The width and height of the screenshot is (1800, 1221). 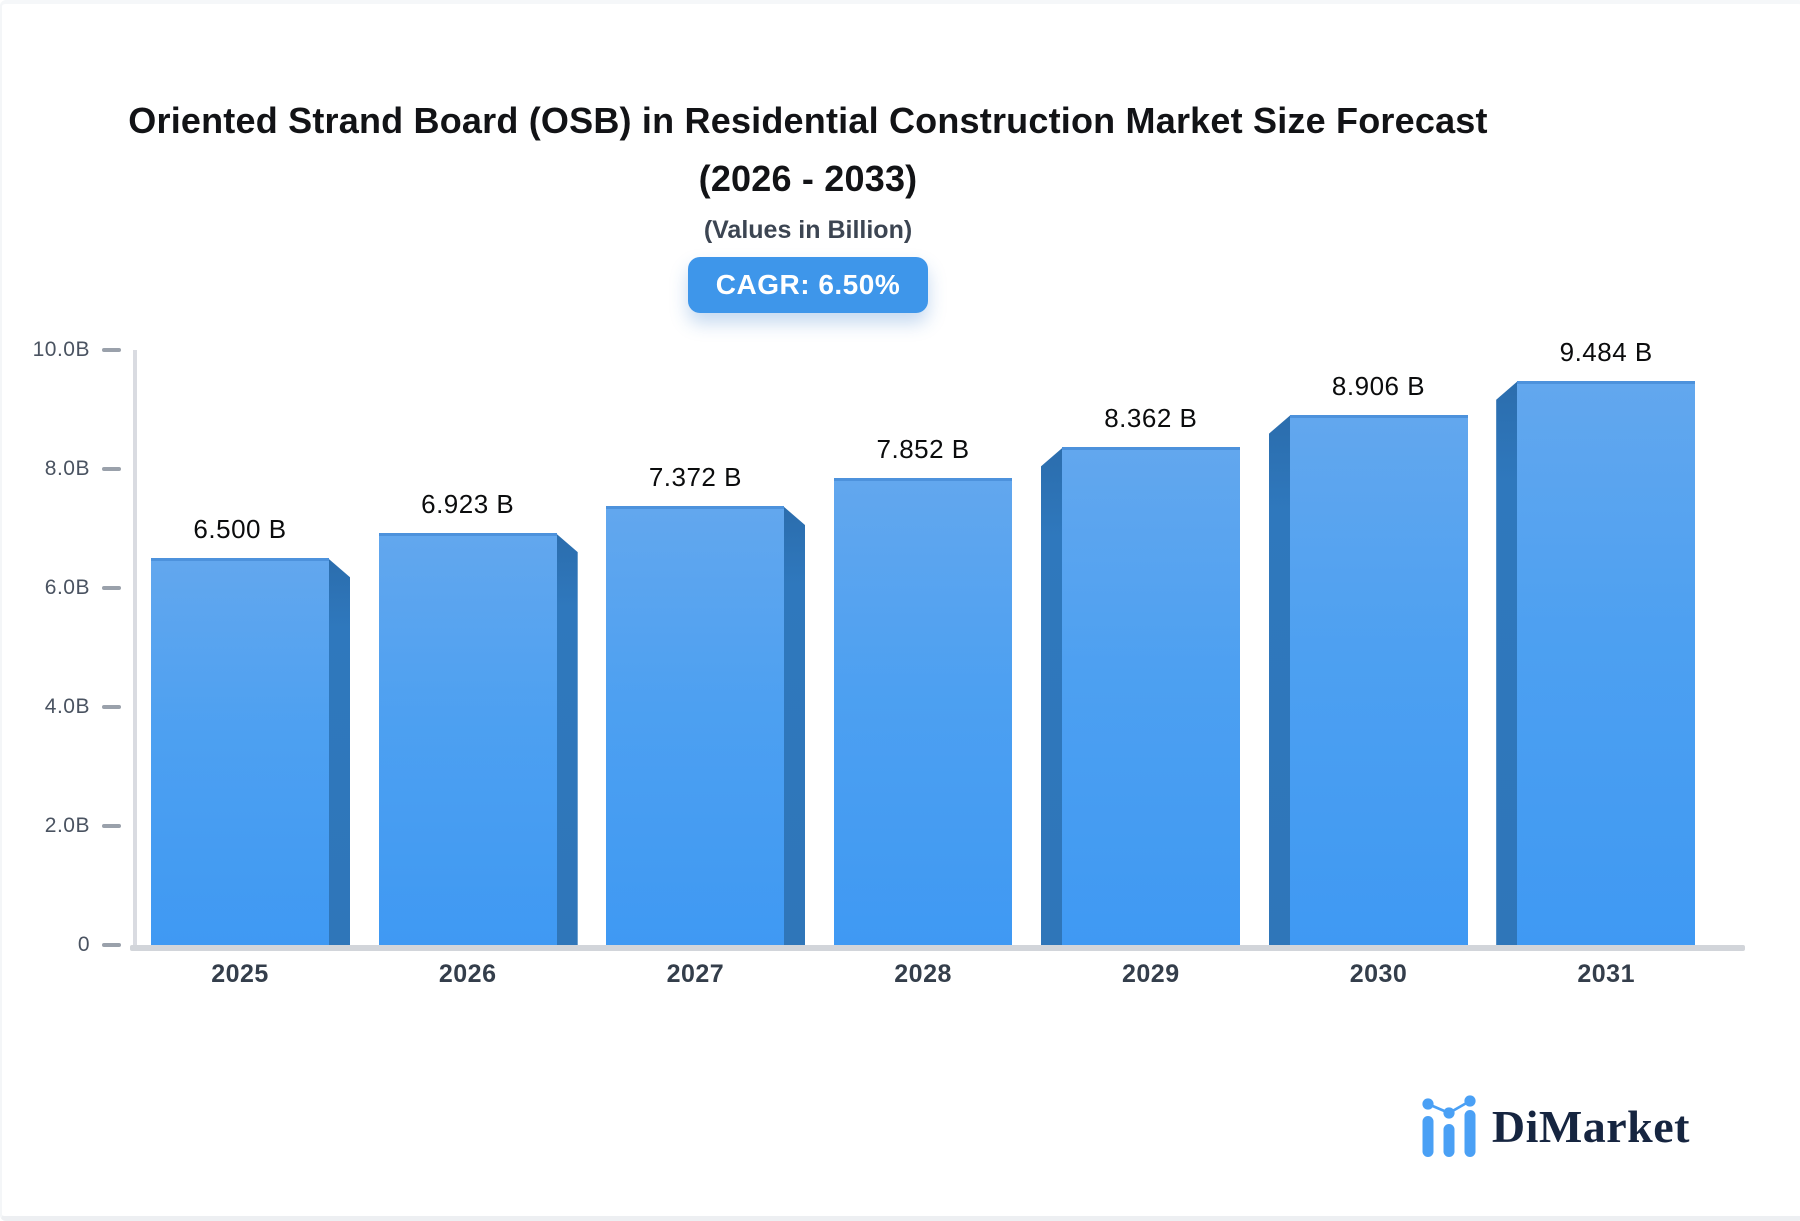 I want to click on x-axis-label: 2026, so click(x=467, y=974).